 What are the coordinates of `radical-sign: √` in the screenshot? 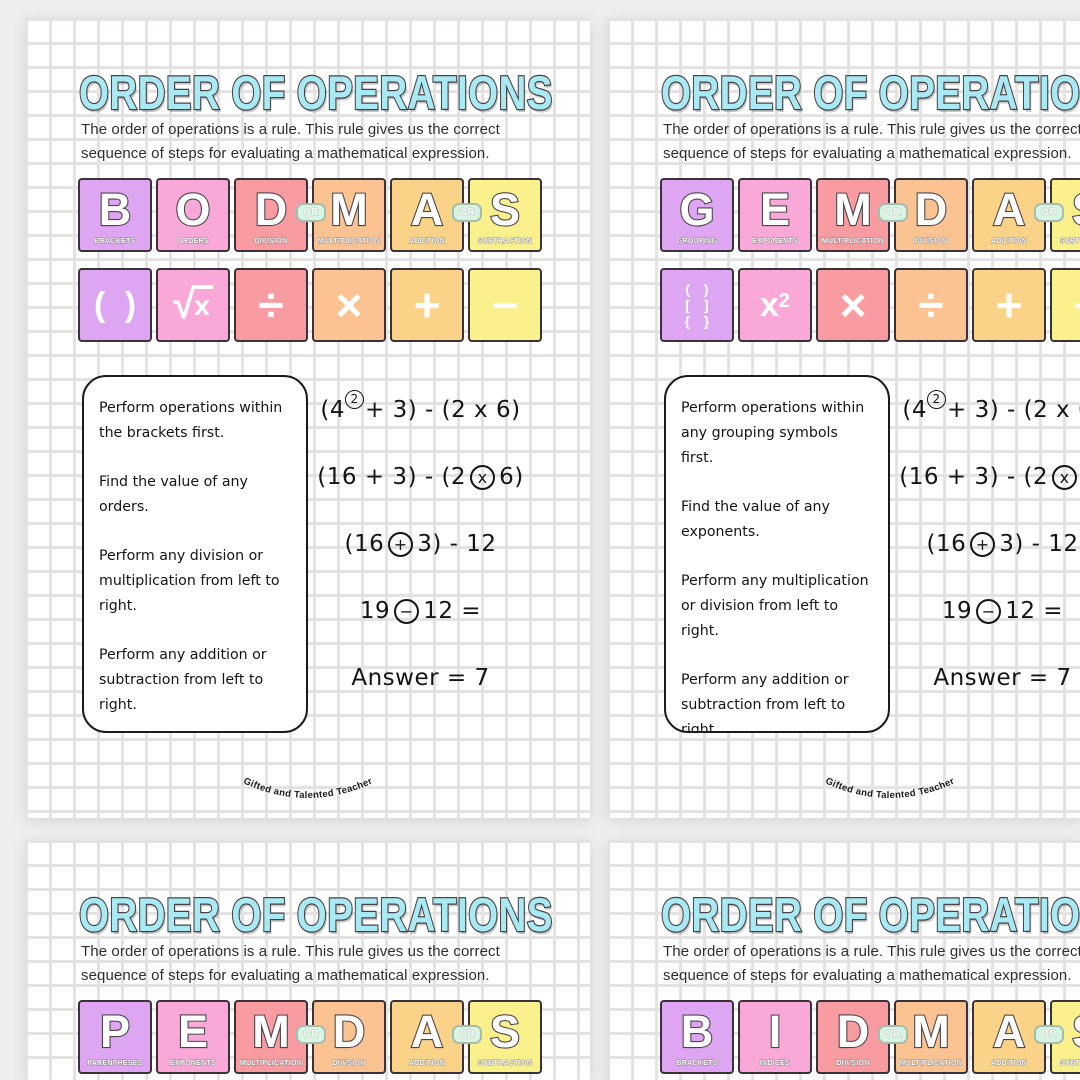 It's located at (184, 305).